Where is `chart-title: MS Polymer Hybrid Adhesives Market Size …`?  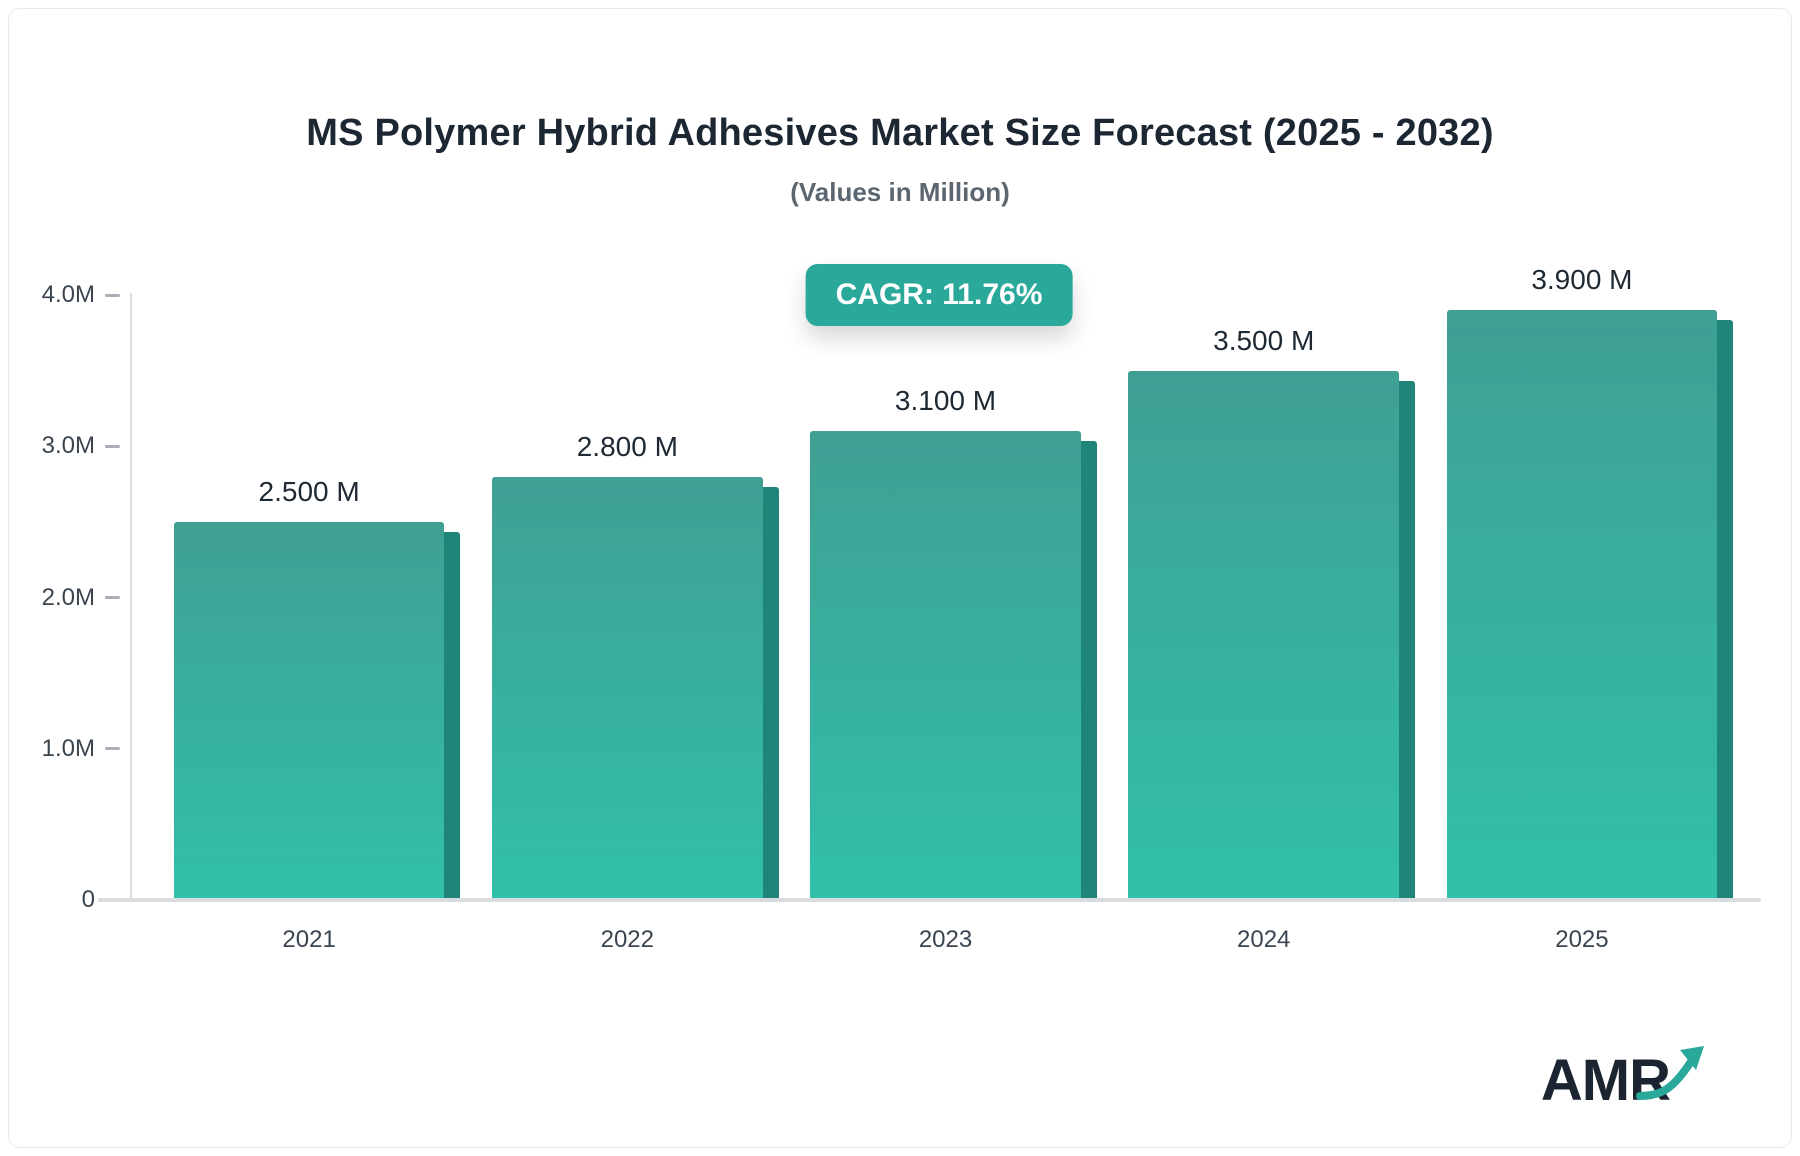 chart-title: MS Polymer Hybrid Adhesives Market Size … is located at coordinates (900, 133).